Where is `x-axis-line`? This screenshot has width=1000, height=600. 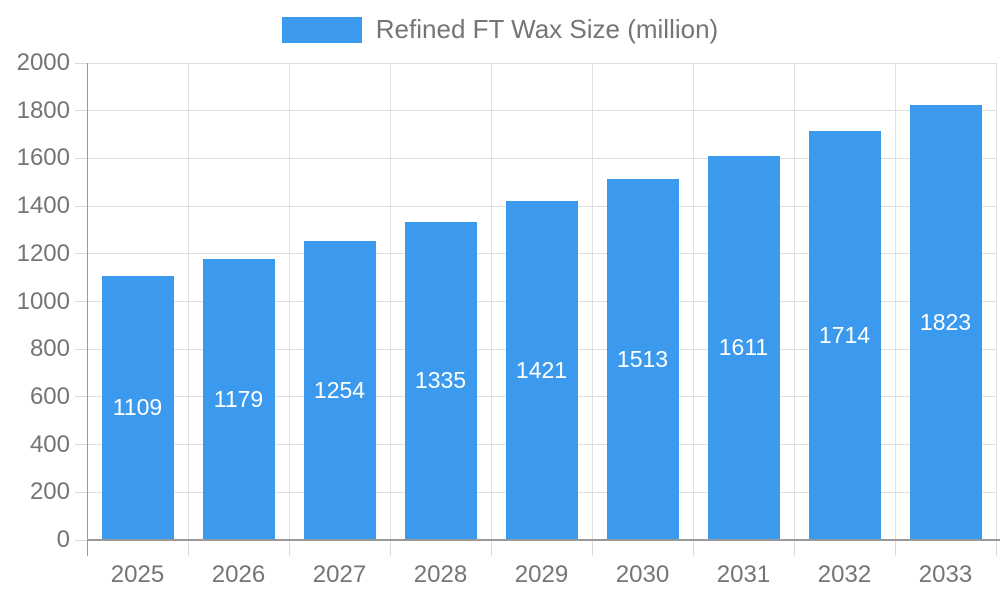
x-axis-line is located at coordinates (543, 540).